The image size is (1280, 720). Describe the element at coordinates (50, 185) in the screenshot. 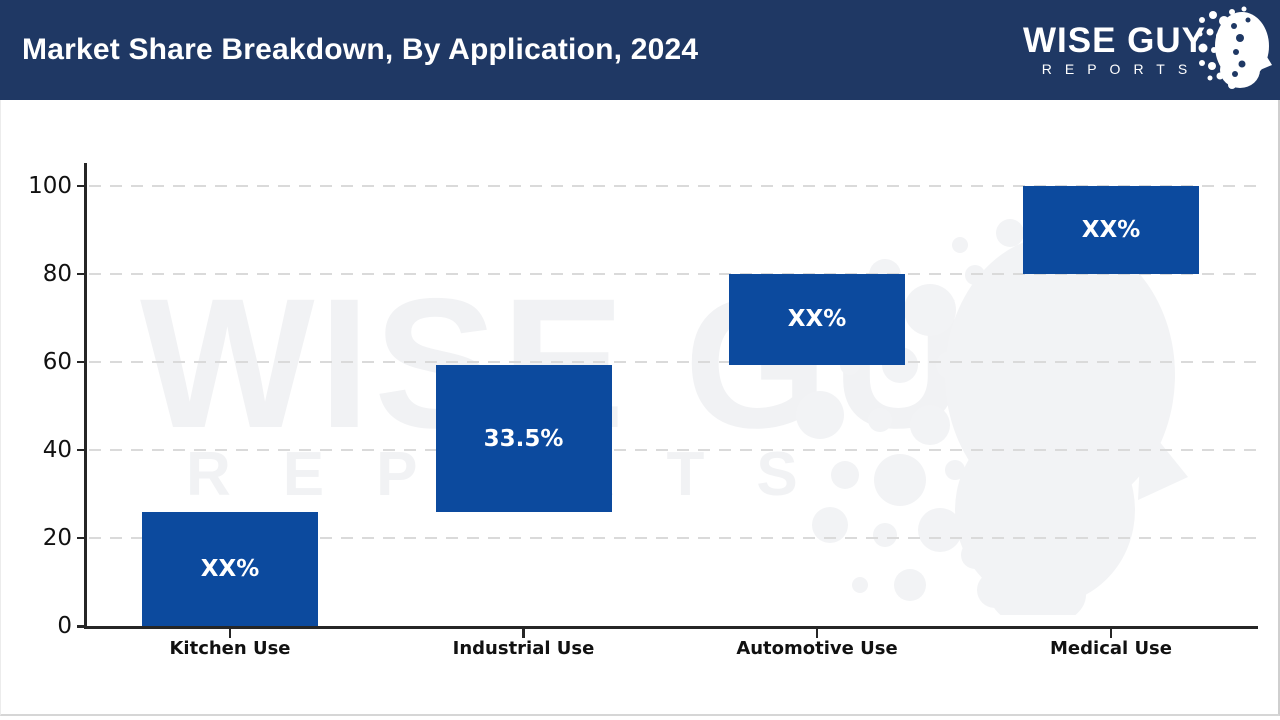

I see `y-tick-label: 100` at that location.